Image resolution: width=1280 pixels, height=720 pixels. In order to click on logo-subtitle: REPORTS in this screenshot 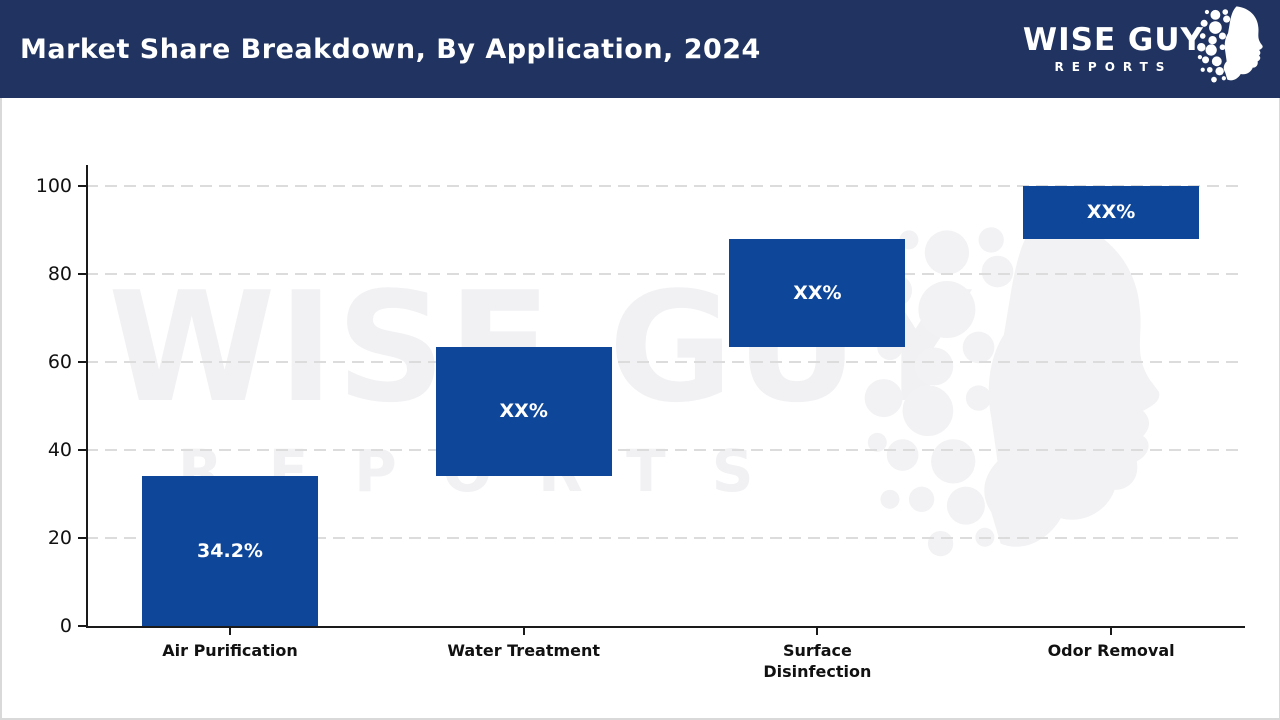, I will do `click(1113, 67)`.